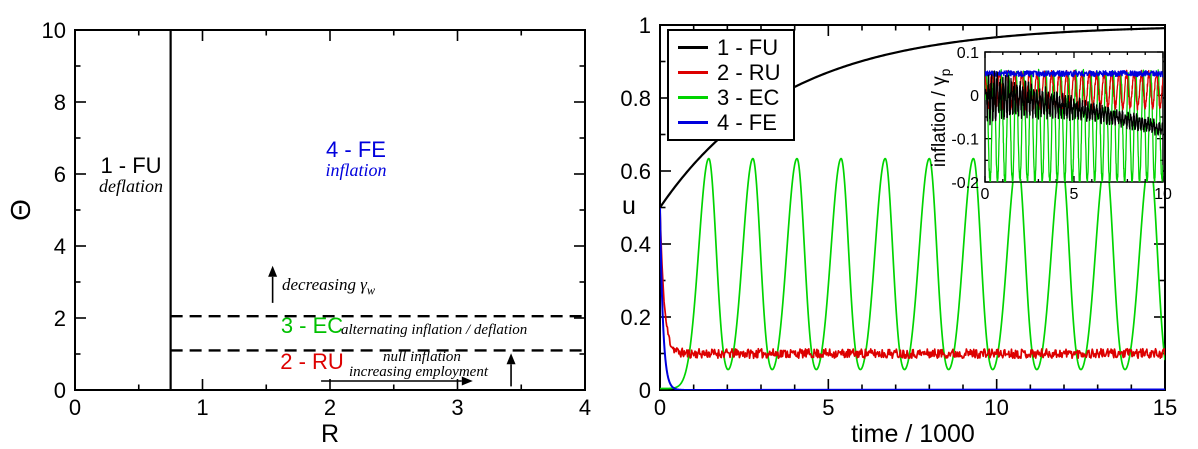  I want to click on y-tick-label: 0.6, so click(635, 171).